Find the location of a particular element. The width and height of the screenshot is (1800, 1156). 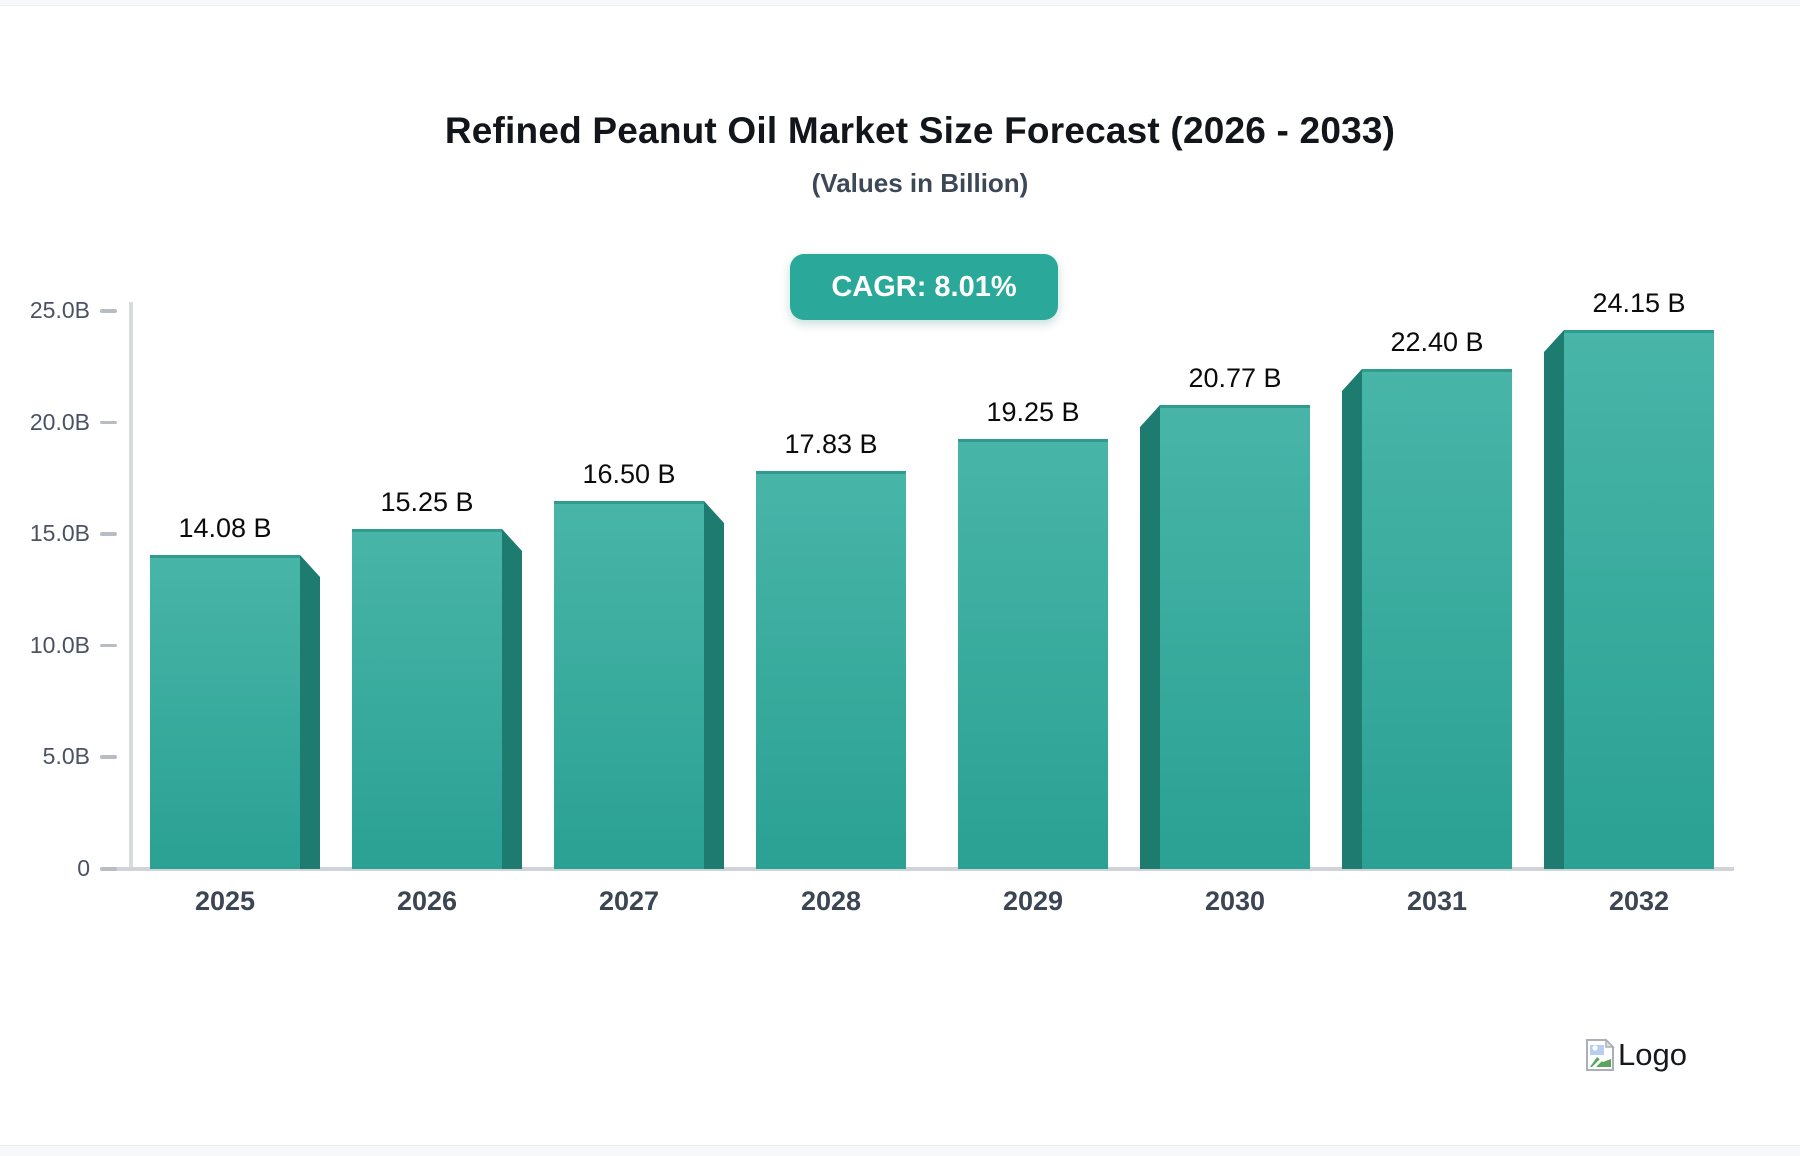

bar-value-label: 16.50 B is located at coordinates (629, 474).